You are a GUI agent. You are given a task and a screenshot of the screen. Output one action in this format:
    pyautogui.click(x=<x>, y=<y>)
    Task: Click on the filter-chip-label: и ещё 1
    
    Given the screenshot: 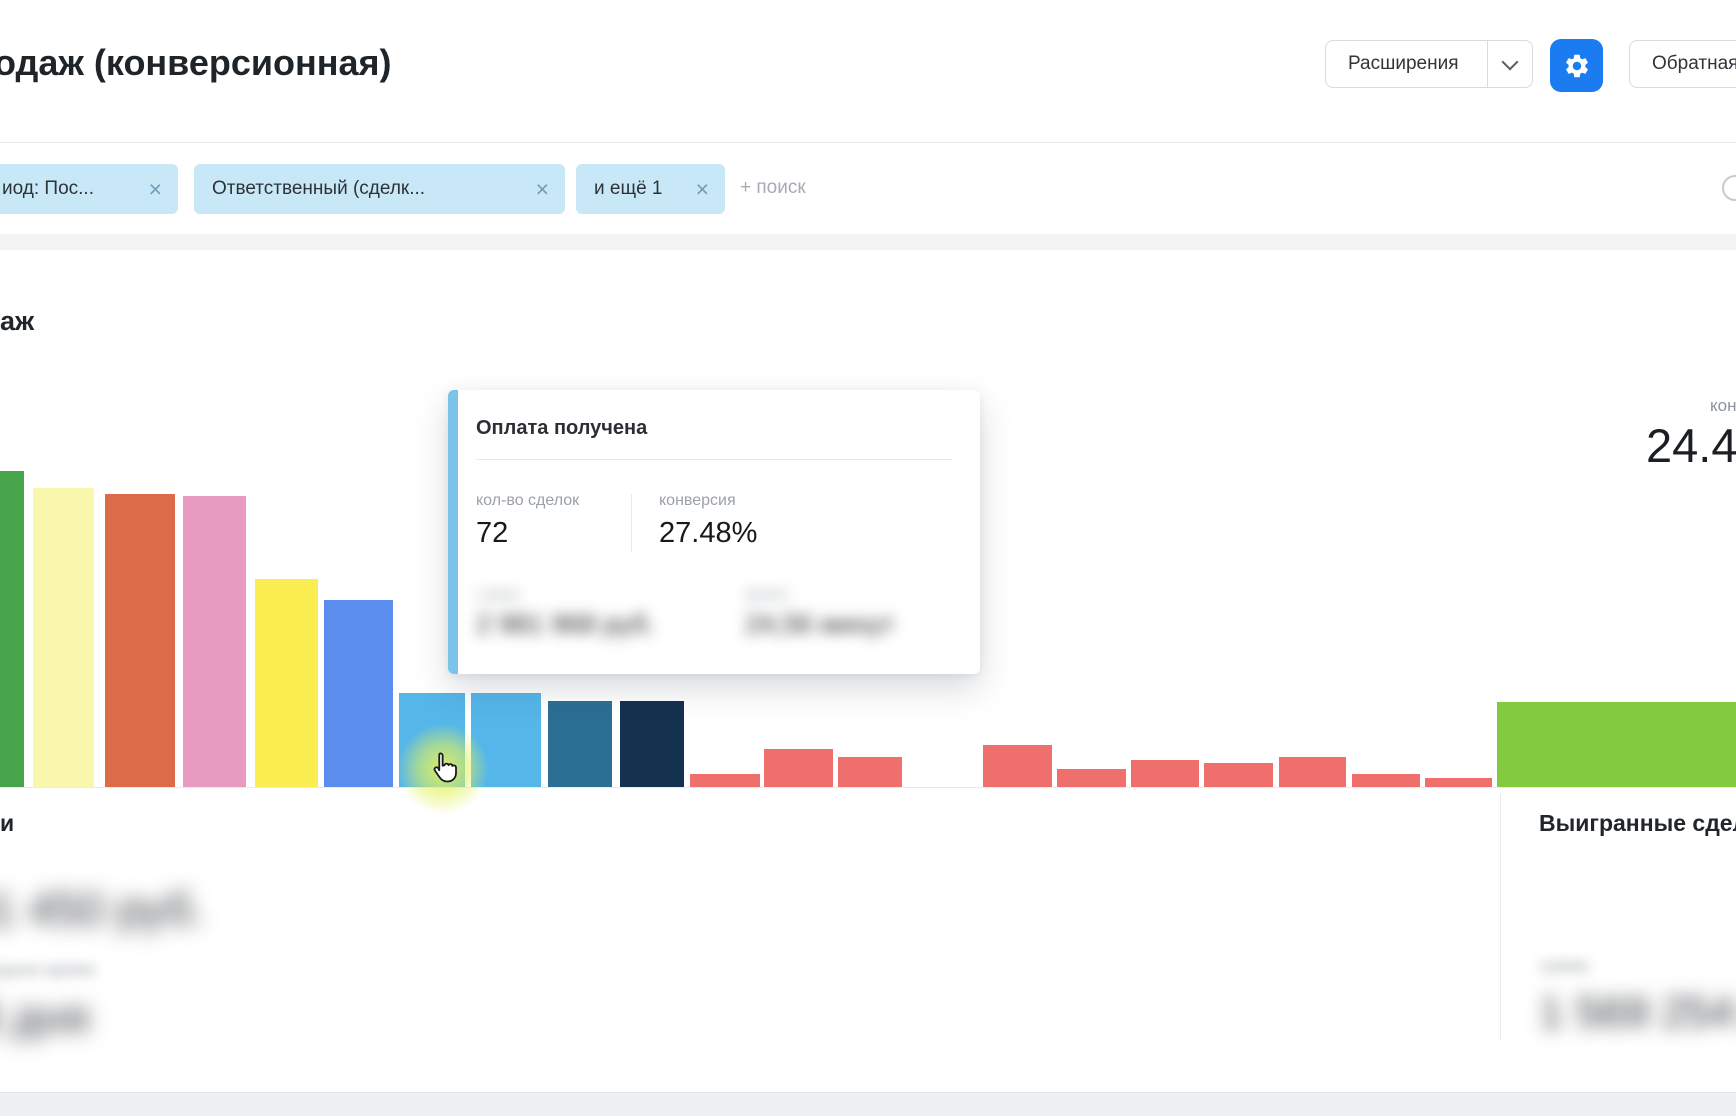 What is the action you would take?
    pyautogui.click(x=628, y=188)
    